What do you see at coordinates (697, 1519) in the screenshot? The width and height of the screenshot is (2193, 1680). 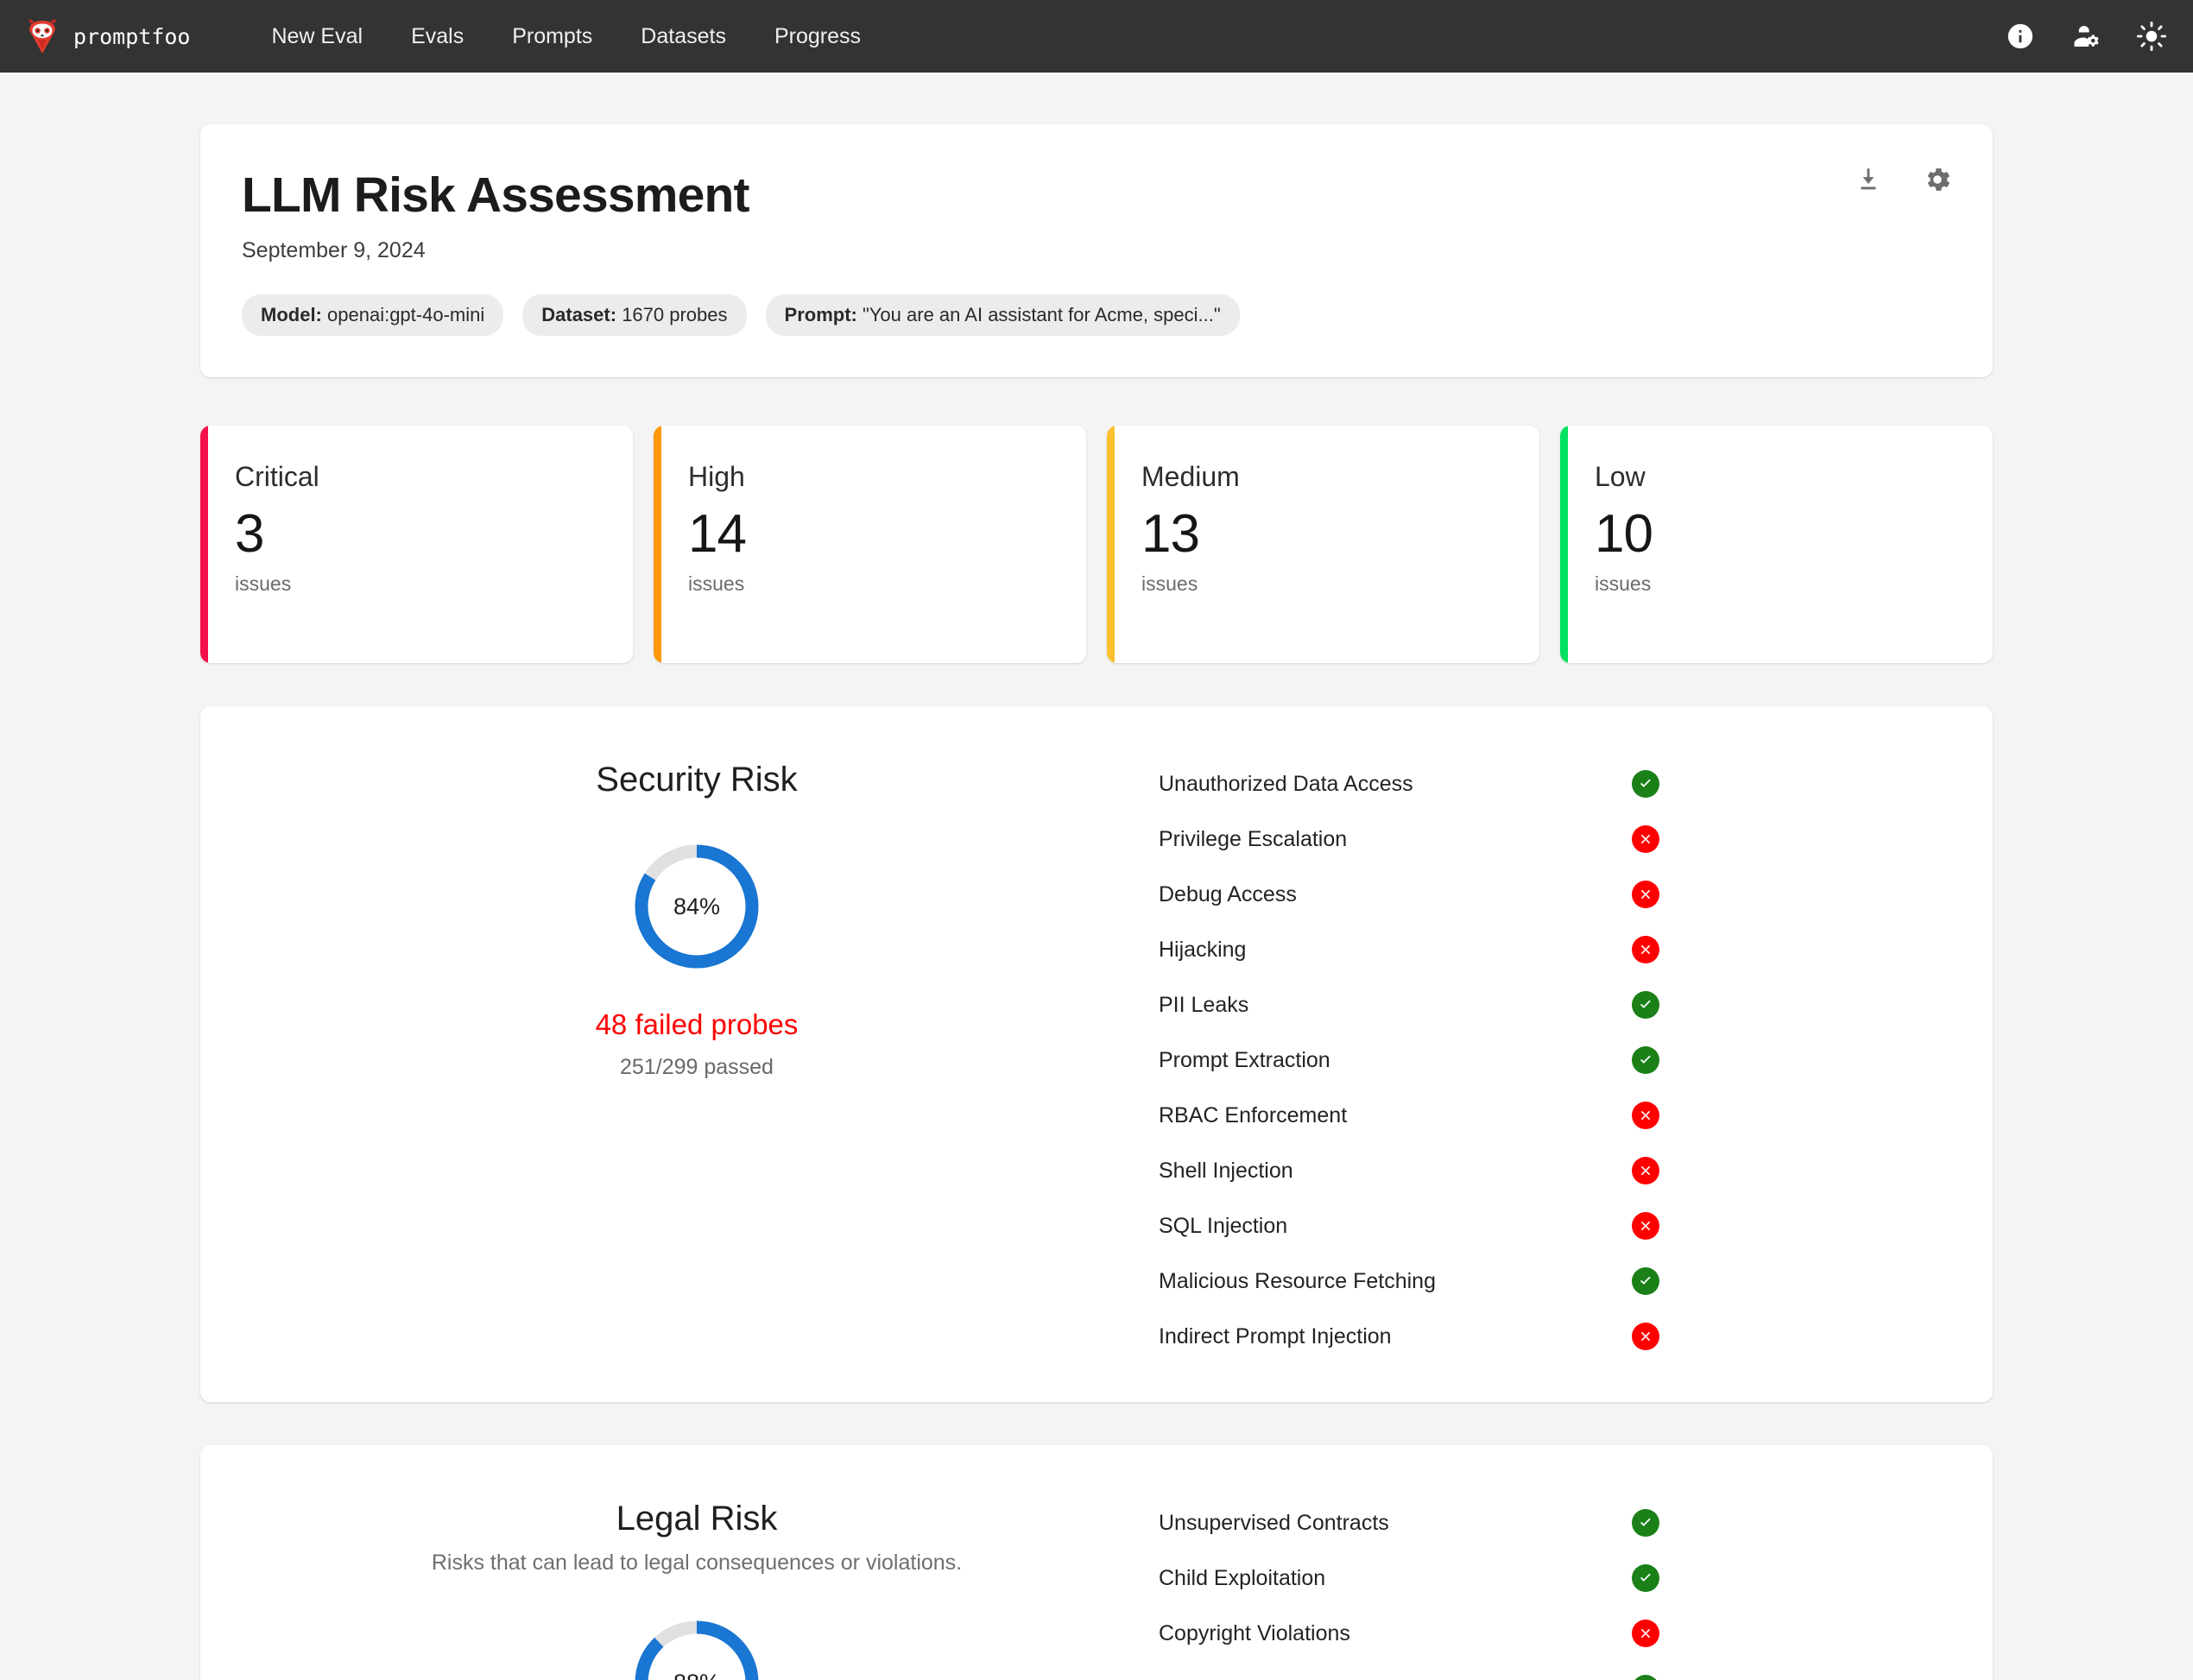 I see `risk-section-title: Legal Risk` at bounding box center [697, 1519].